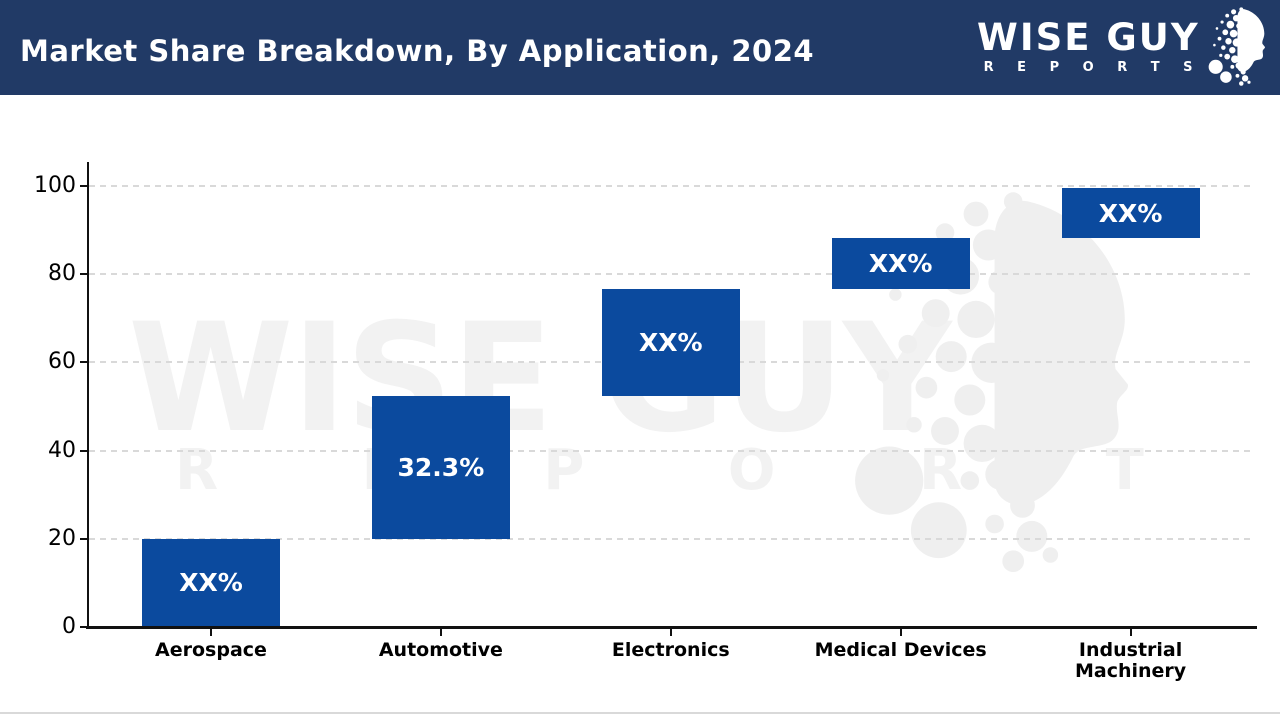  I want to click on x-tick-label: Electronics, so click(670, 650).